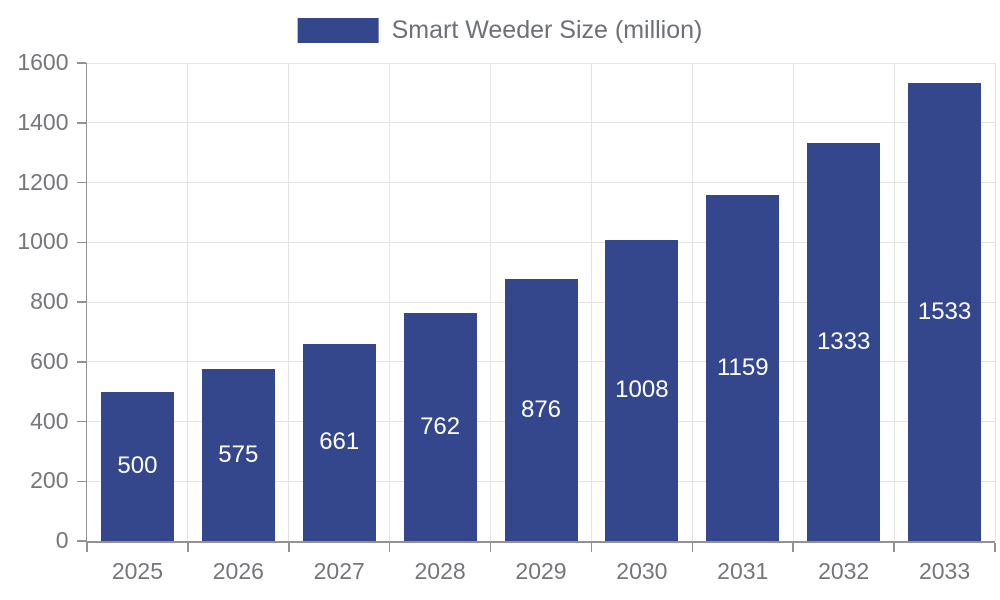 This screenshot has height=600, width=1000. I want to click on x-tick-label: 2031, so click(743, 571).